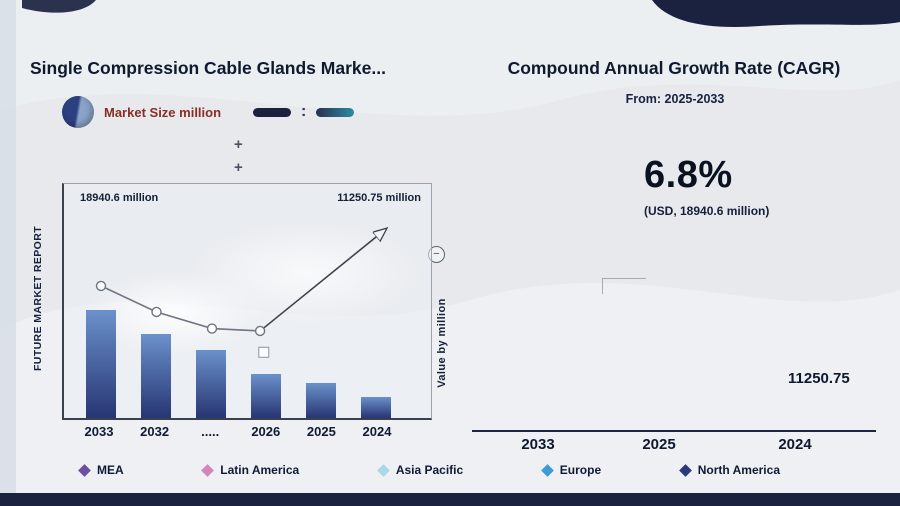  Describe the element at coordinates (272, 112) in the screenshot. I see `legend-pill-dark-icon` at that location.